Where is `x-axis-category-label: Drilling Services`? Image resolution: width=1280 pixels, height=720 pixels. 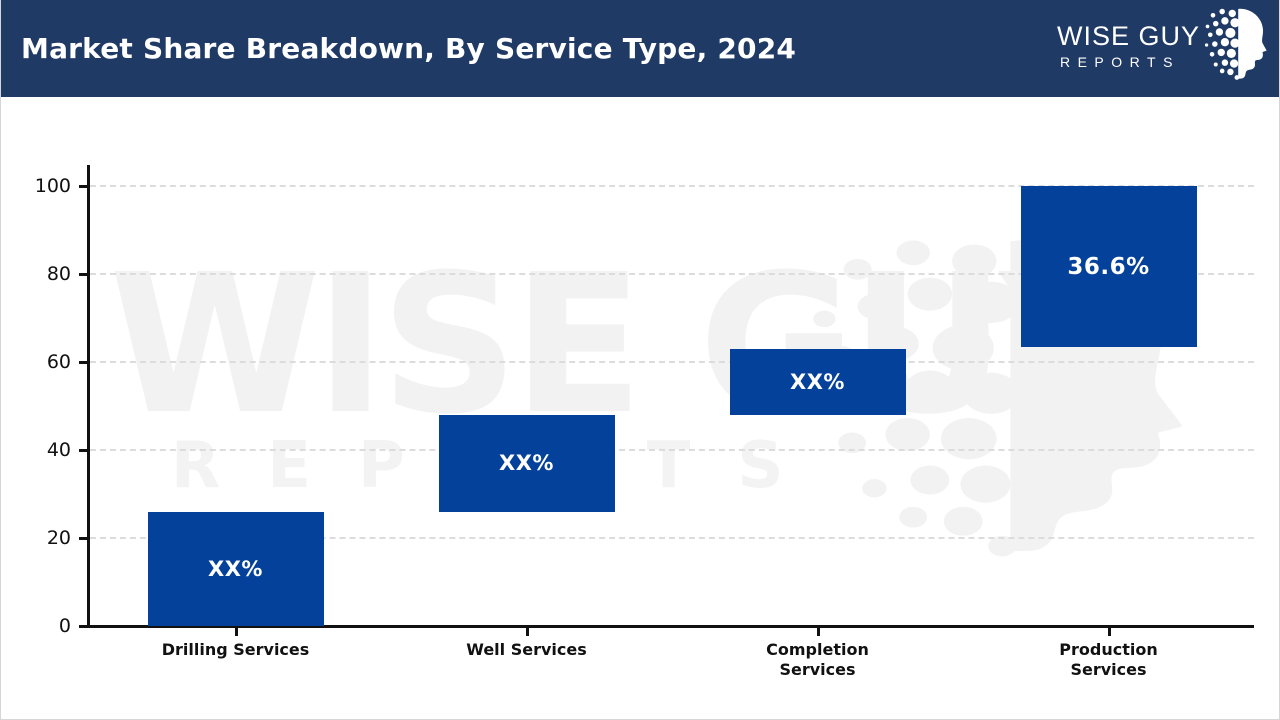 x-axis-category-label: Drilling Services is located at coordinates (235, 649).